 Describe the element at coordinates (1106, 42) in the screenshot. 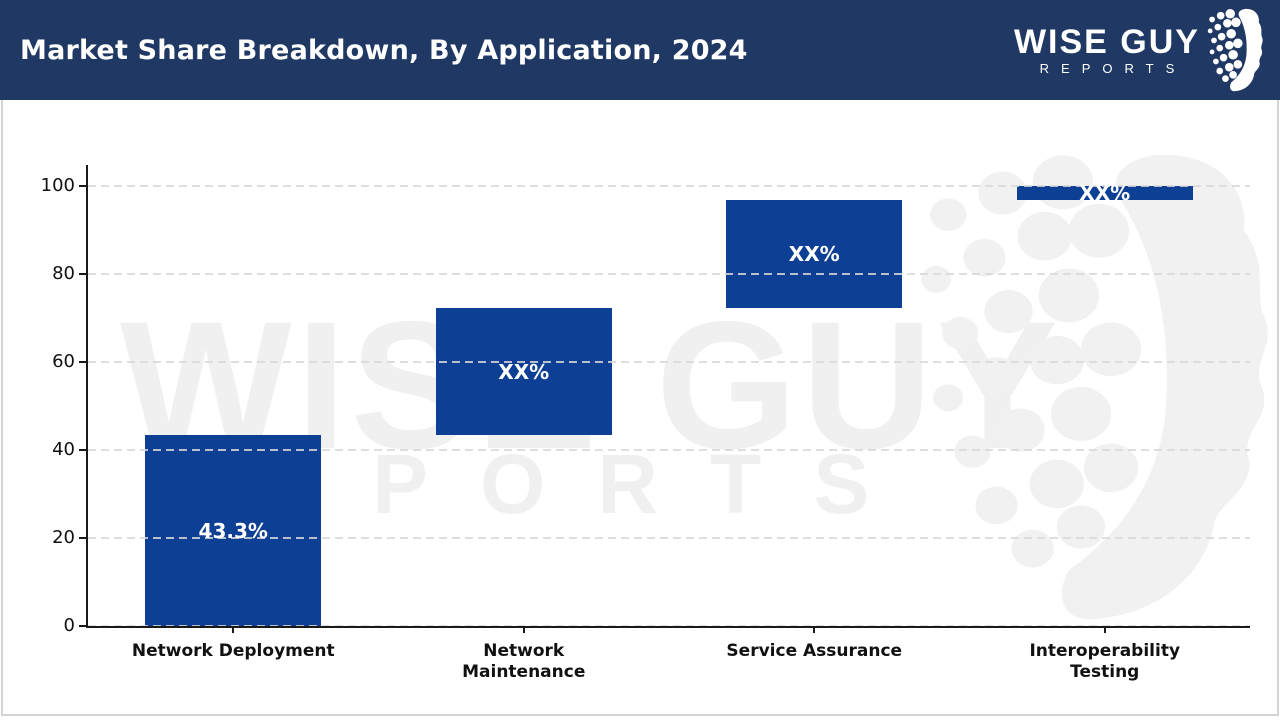

I see `logo-line1: WISE GUY` at that location.